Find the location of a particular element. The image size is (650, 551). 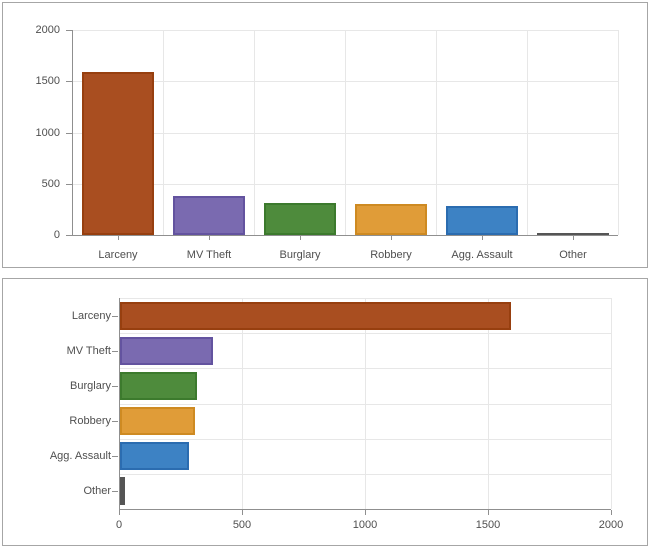

x-category-label: Larceny is located at coordinates (118, 255).